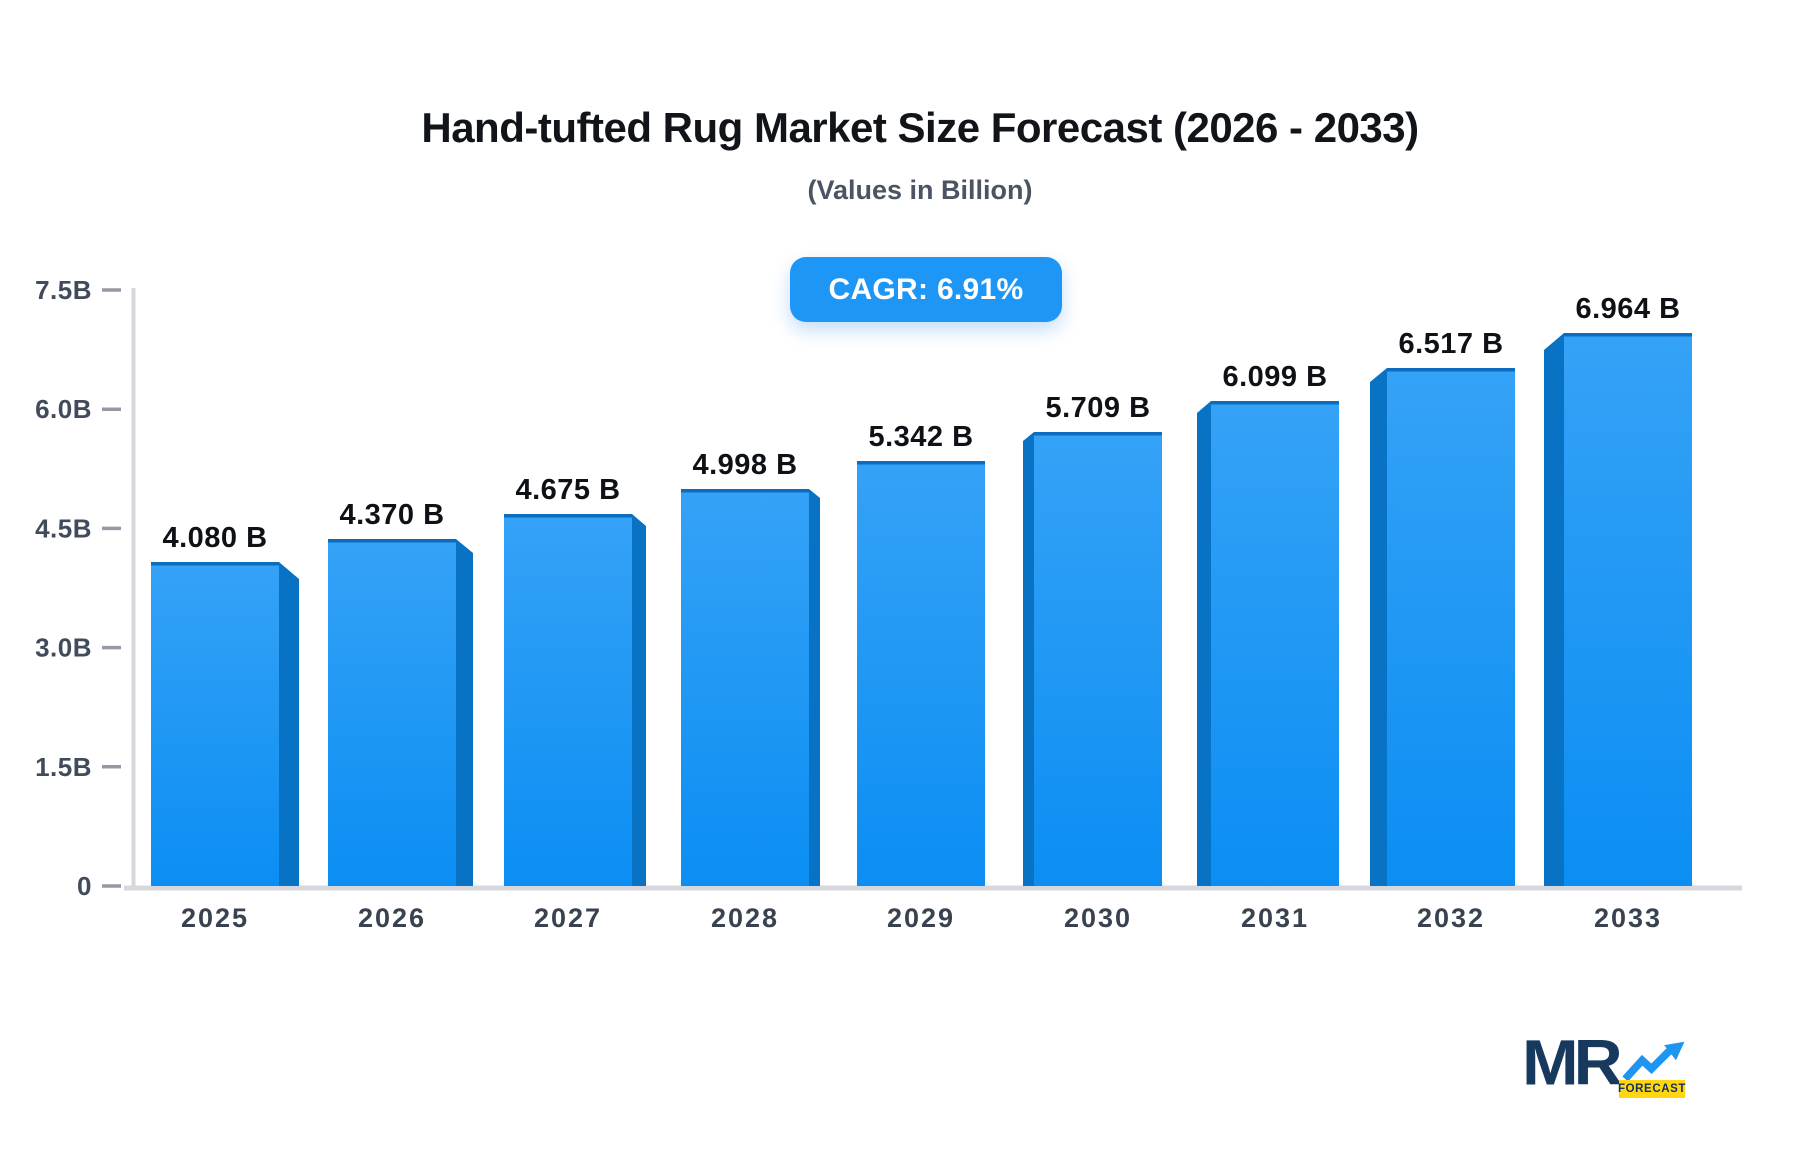 This screenshot has height=1156, width=1800. I want to click on logo-brand-text: MR, so click(1572, 1062).